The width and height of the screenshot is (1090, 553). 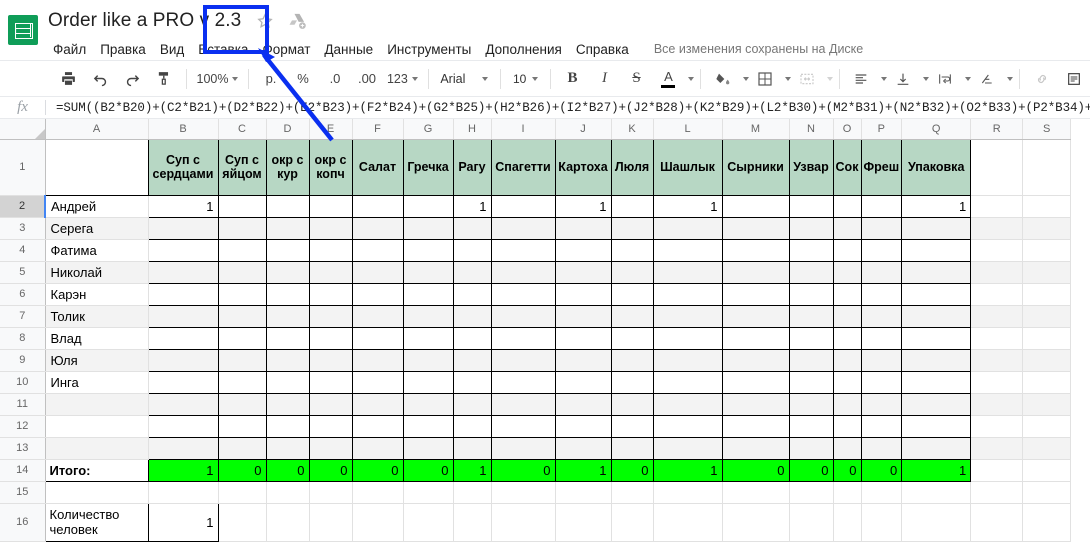 I want to click on row-header-13: 13, so click(x=23, y=448).